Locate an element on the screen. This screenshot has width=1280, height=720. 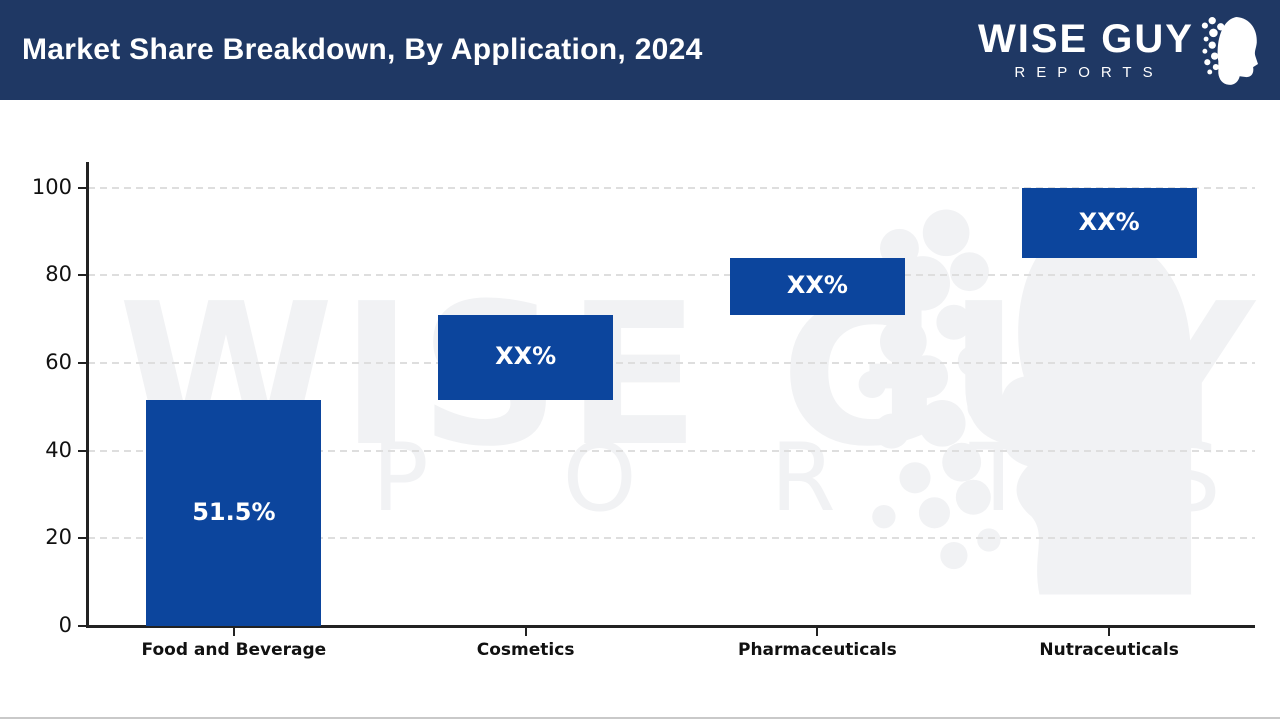
watermark-face-icon is located at coordinates (1025, 402).